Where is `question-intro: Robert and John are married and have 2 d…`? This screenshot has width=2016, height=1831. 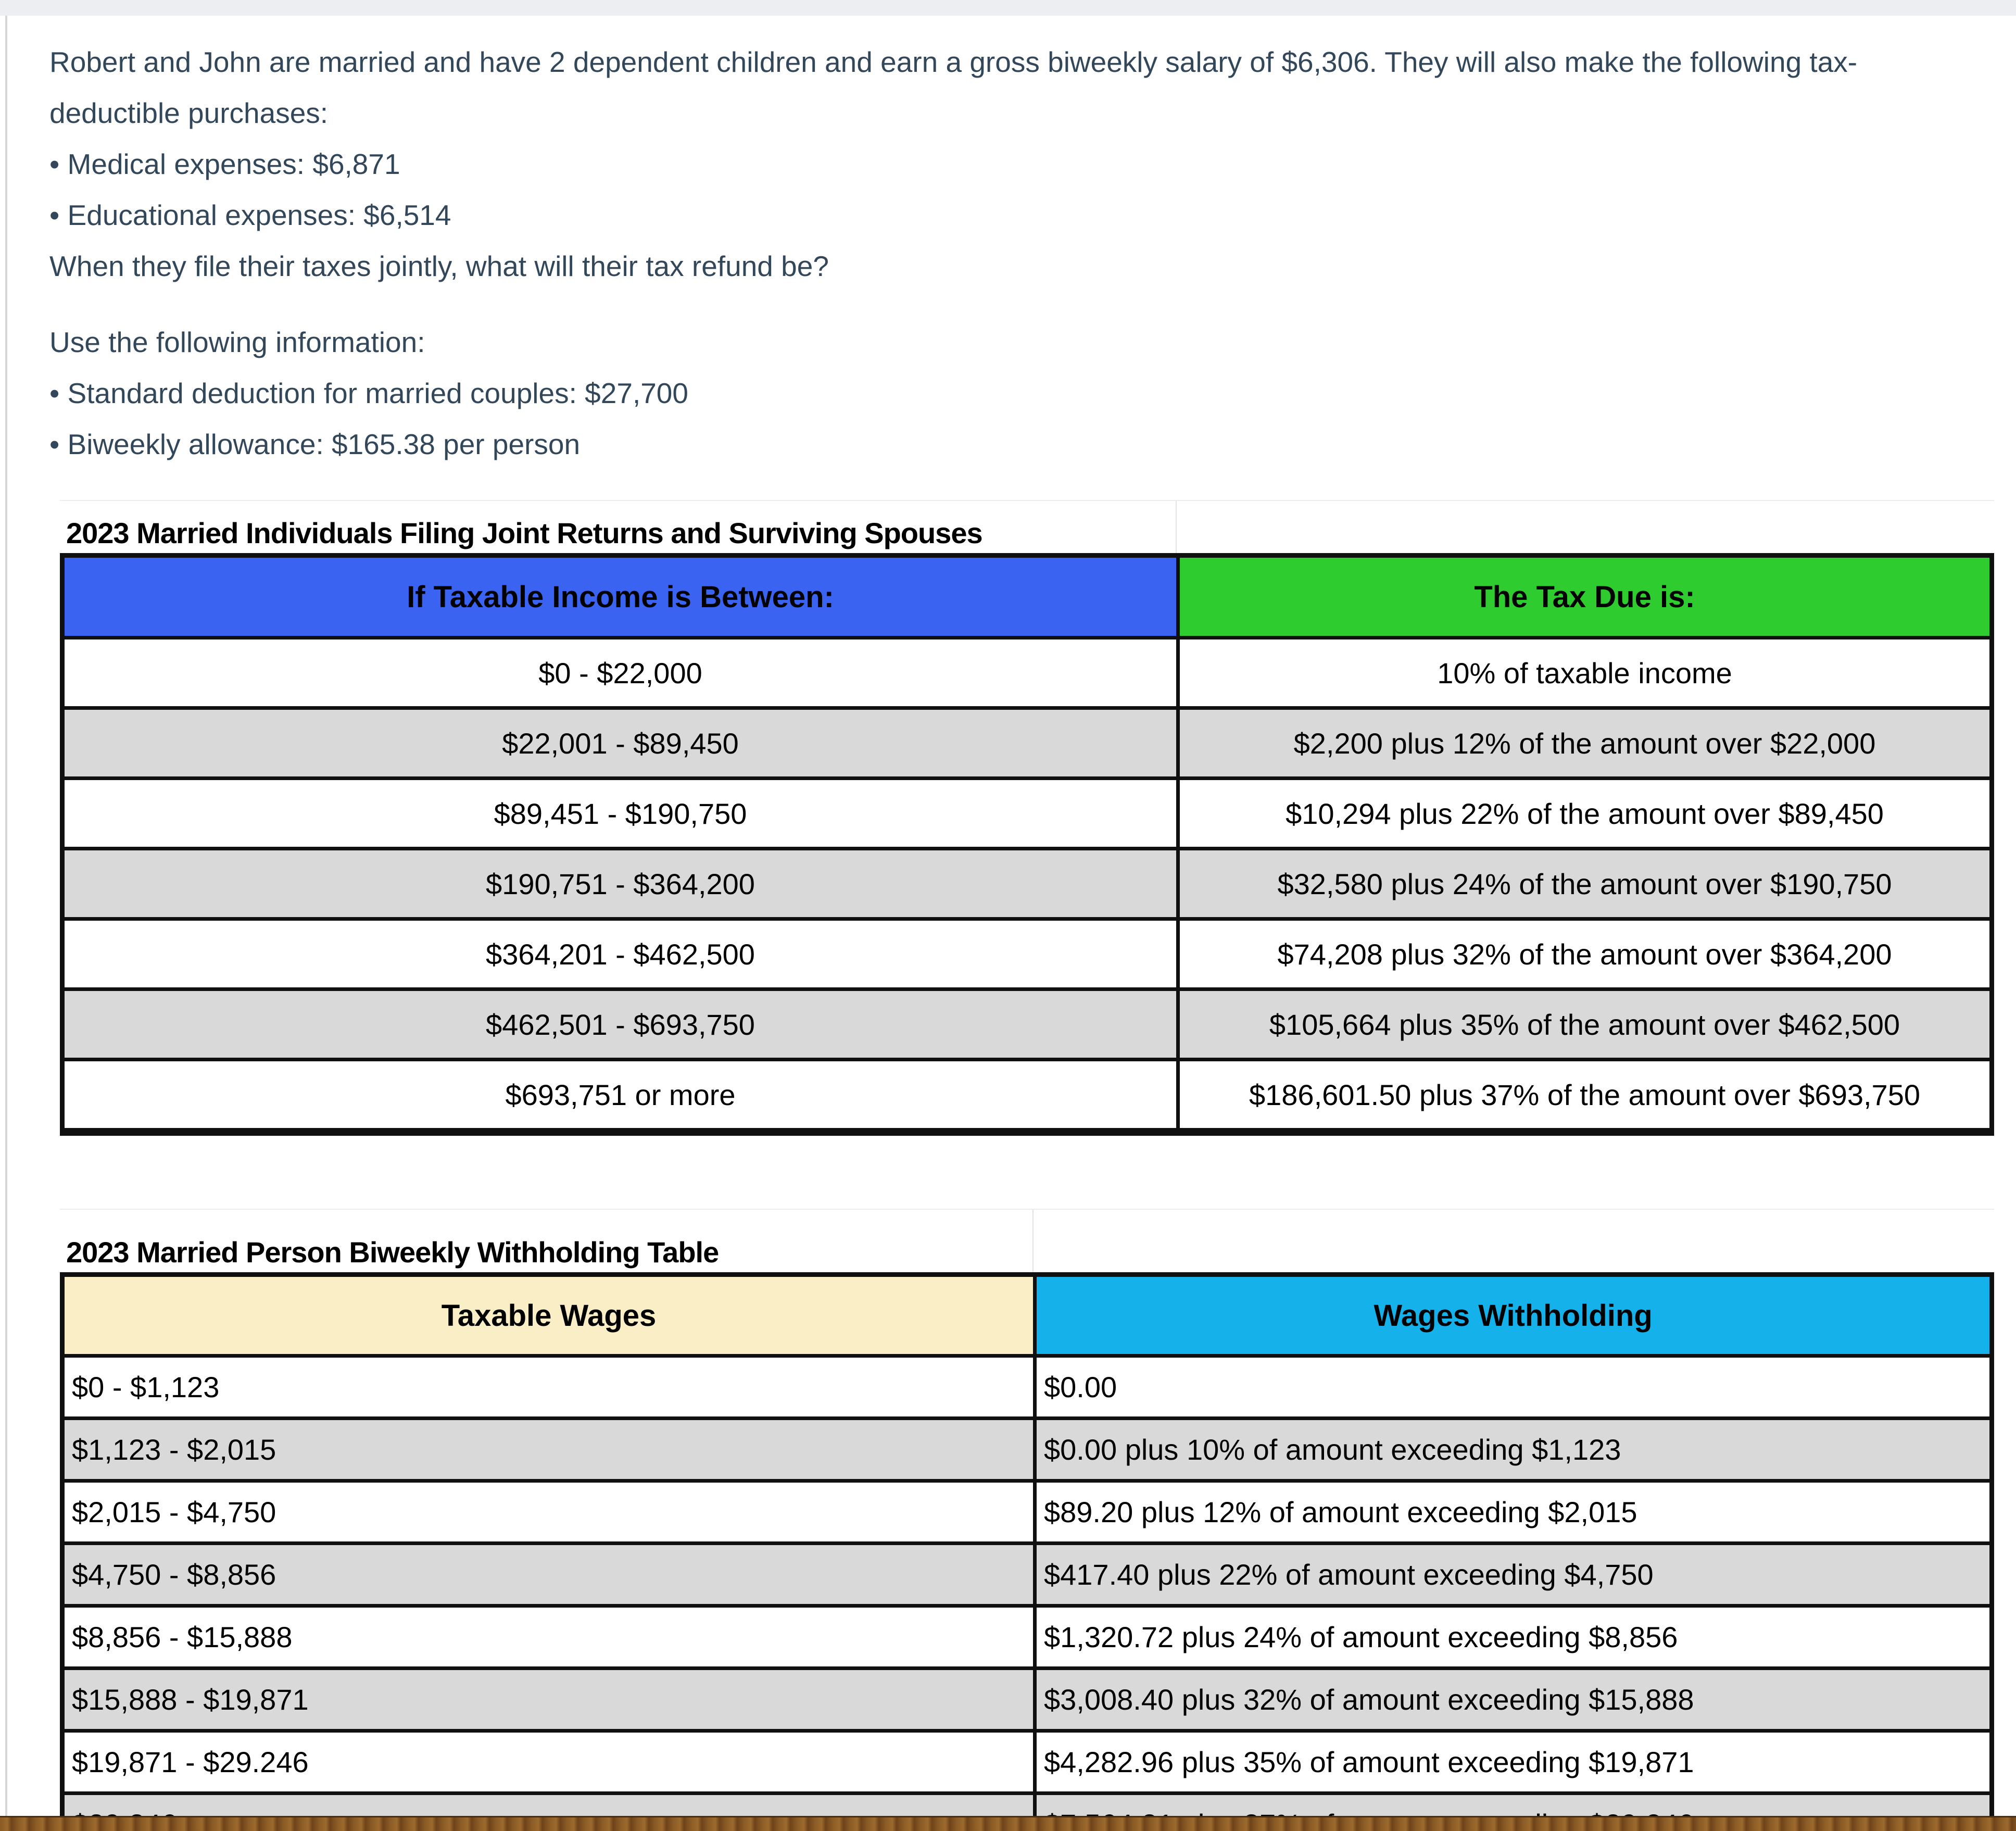 question-intro: Robert and John are married and have 2 d… is located at coordinates (954, 87).